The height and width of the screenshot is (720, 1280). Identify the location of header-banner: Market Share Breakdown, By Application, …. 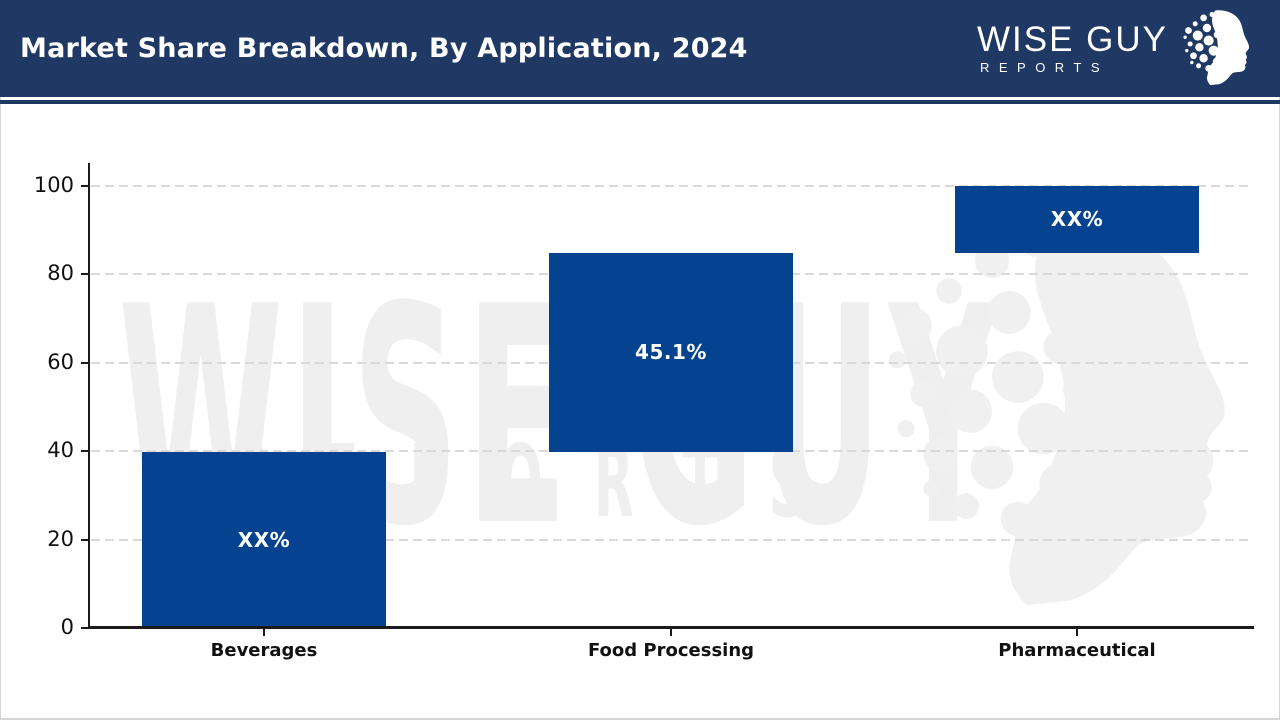
(640, 48).